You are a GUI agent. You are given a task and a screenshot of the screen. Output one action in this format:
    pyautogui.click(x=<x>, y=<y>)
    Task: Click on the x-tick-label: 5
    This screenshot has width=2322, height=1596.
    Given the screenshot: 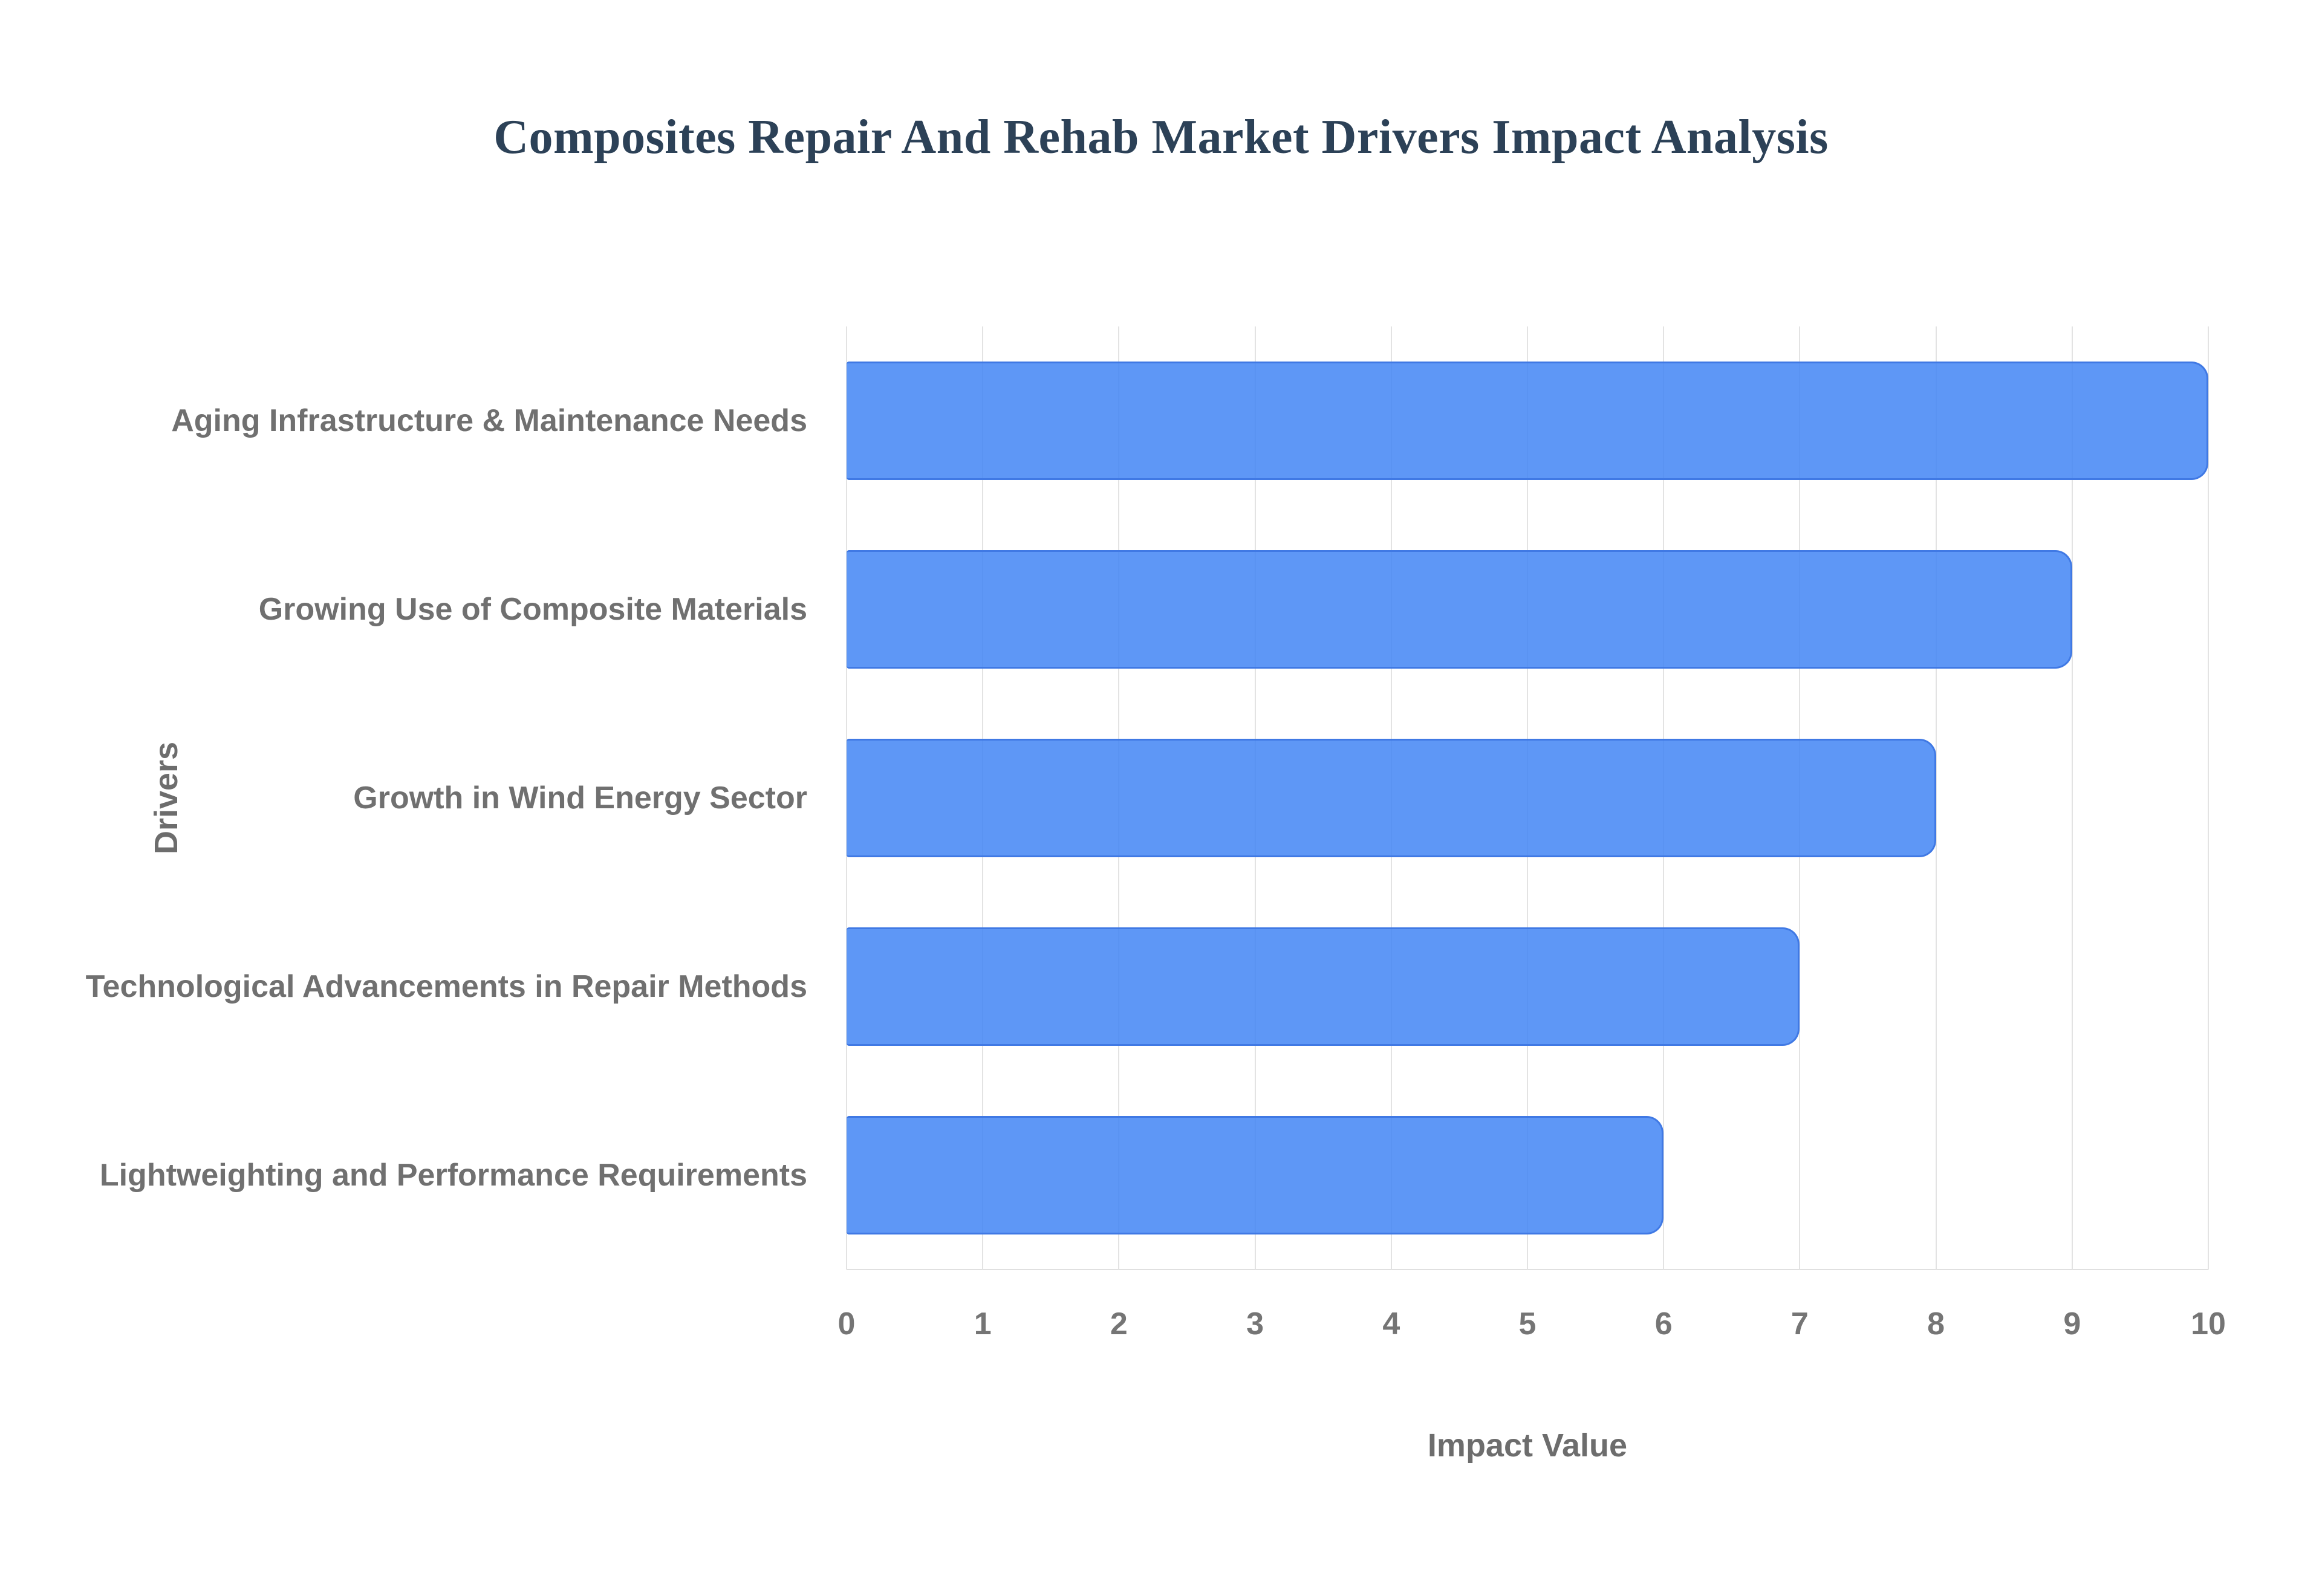 What is the action you would take?
    pyautogui.click(x=1527, y=1323)
    